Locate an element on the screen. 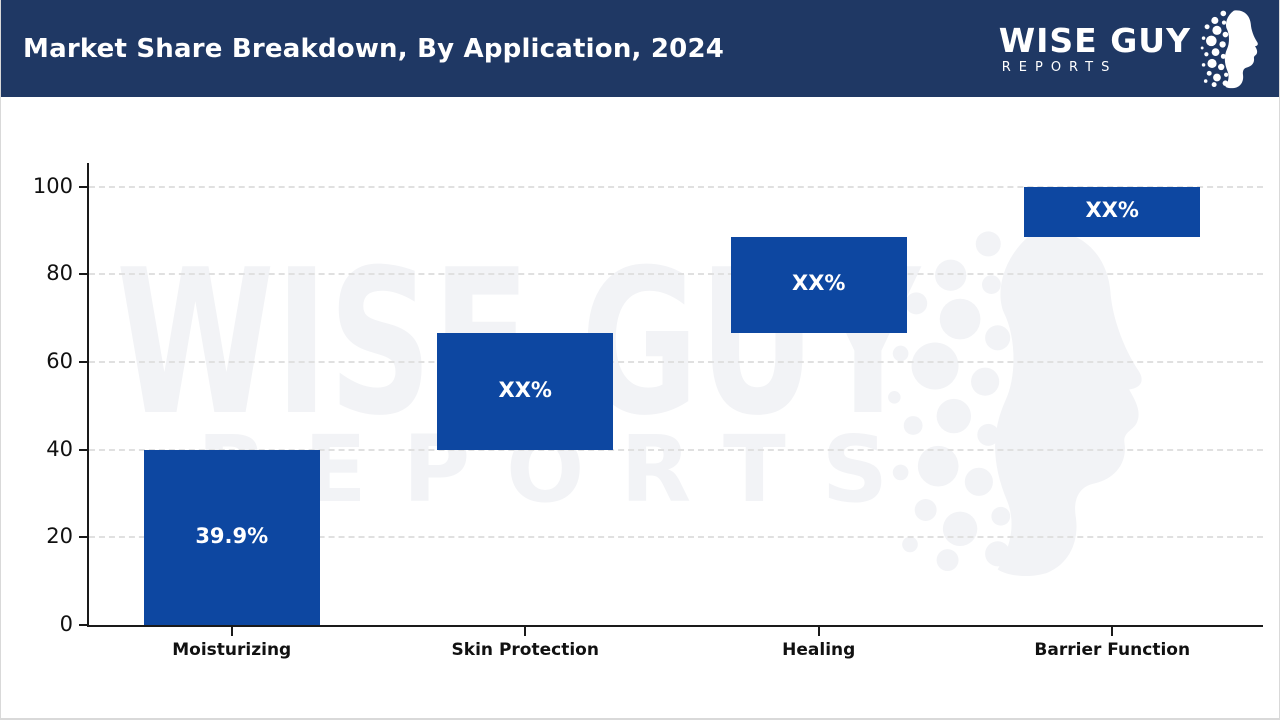  y-axis-tick-label: 40 is located at coordinates (59, 448).